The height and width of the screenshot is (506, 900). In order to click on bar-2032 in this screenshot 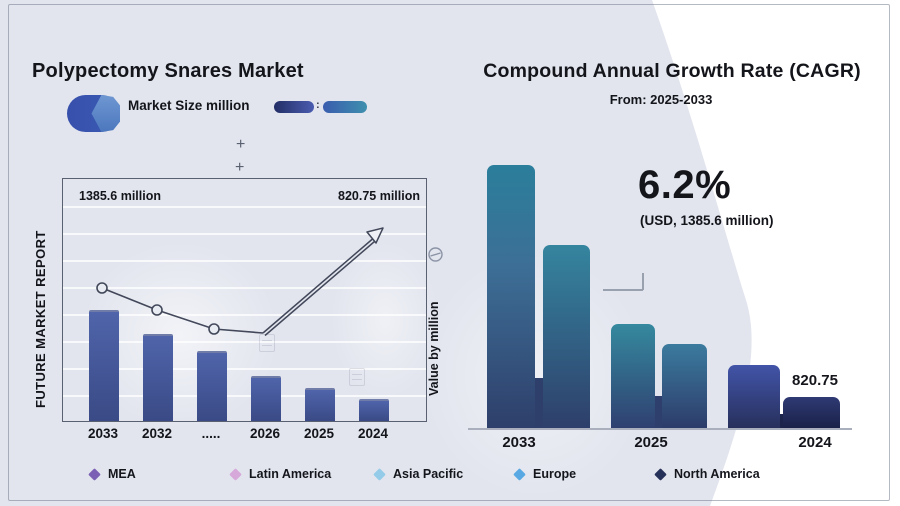, I will do `click(158, 377)`.